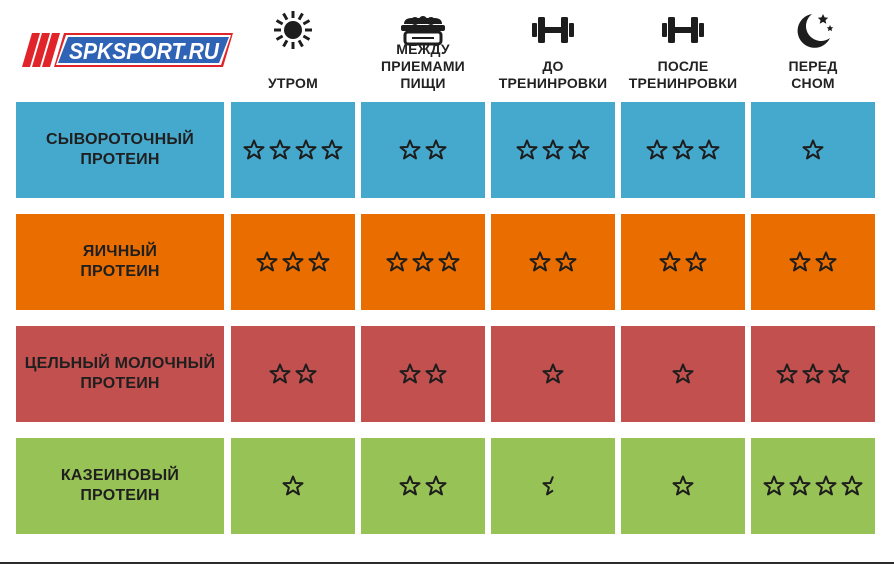 The image size is (894, 564). I want to click on column-header-5: ПЕРЕД СНОМ, so click(813, 49).